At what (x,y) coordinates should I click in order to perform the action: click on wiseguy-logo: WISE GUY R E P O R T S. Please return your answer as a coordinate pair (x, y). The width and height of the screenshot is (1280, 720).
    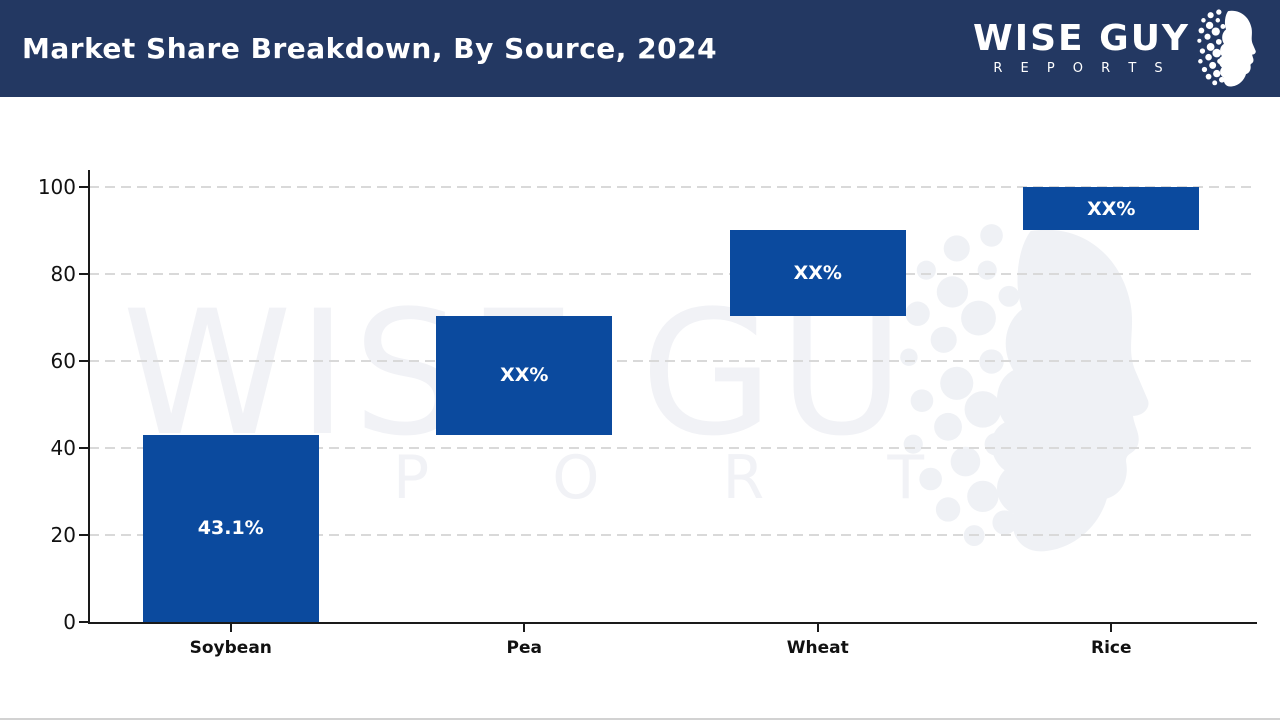
    Looking at the image, I should click on (1115, 49).